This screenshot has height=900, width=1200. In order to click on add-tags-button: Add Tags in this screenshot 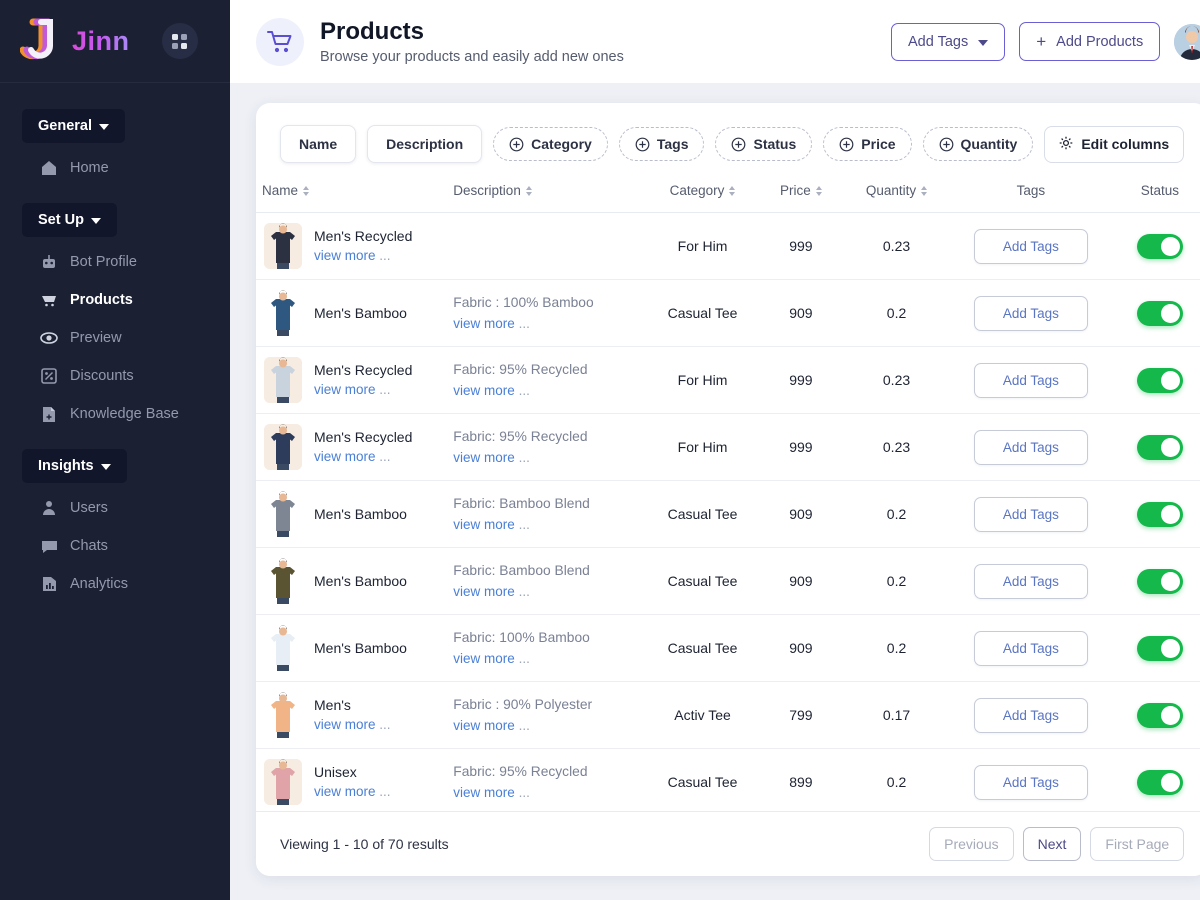, I will do `click(948, 41)`.